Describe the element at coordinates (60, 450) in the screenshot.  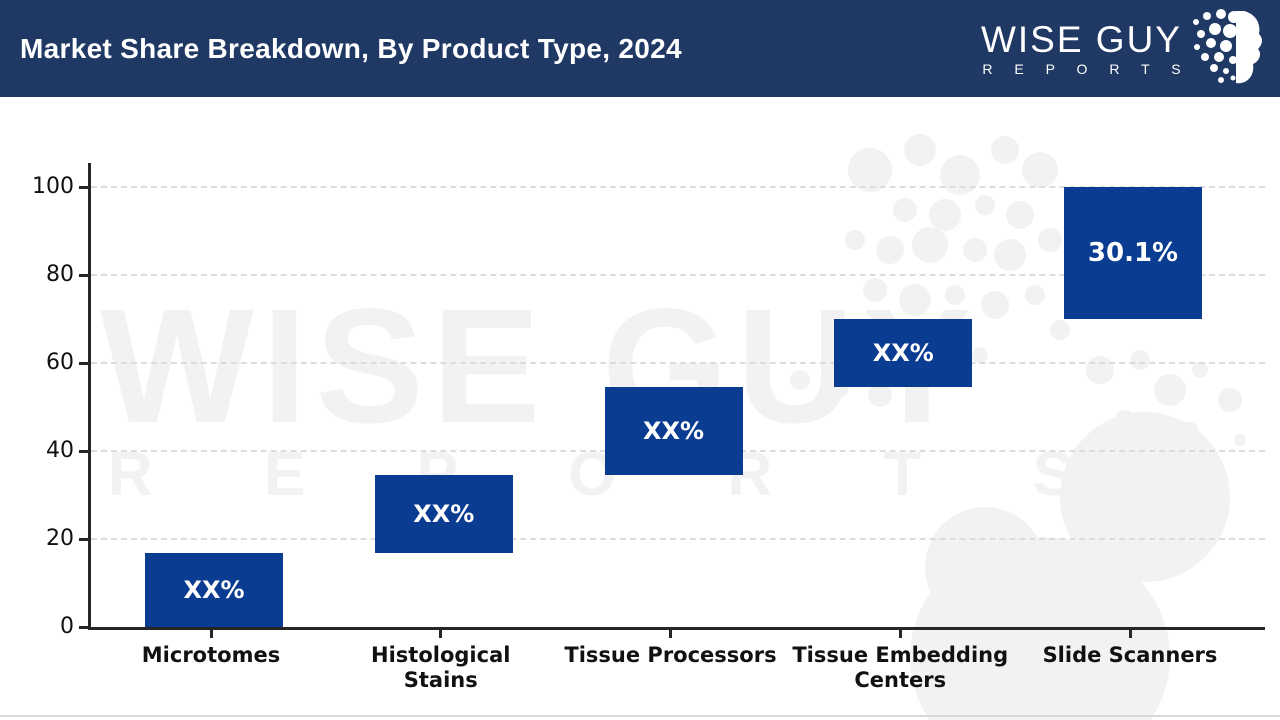
I see `y-tick-label-40: 40` at that location.